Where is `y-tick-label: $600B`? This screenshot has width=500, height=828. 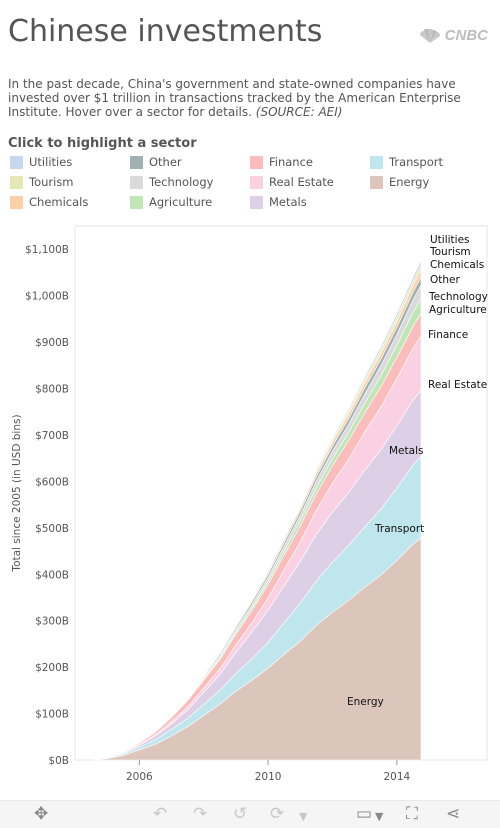
y-tick-label: $600B is located at coordinates (52, 482).